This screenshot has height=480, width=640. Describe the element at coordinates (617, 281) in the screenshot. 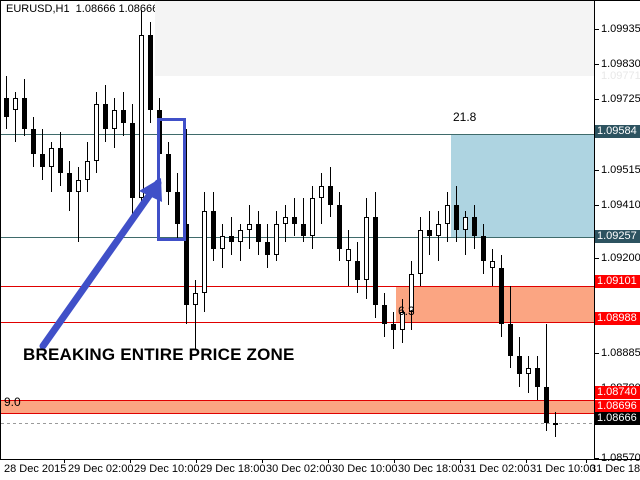

I see `price-badge-red: 1.09101` at that location.